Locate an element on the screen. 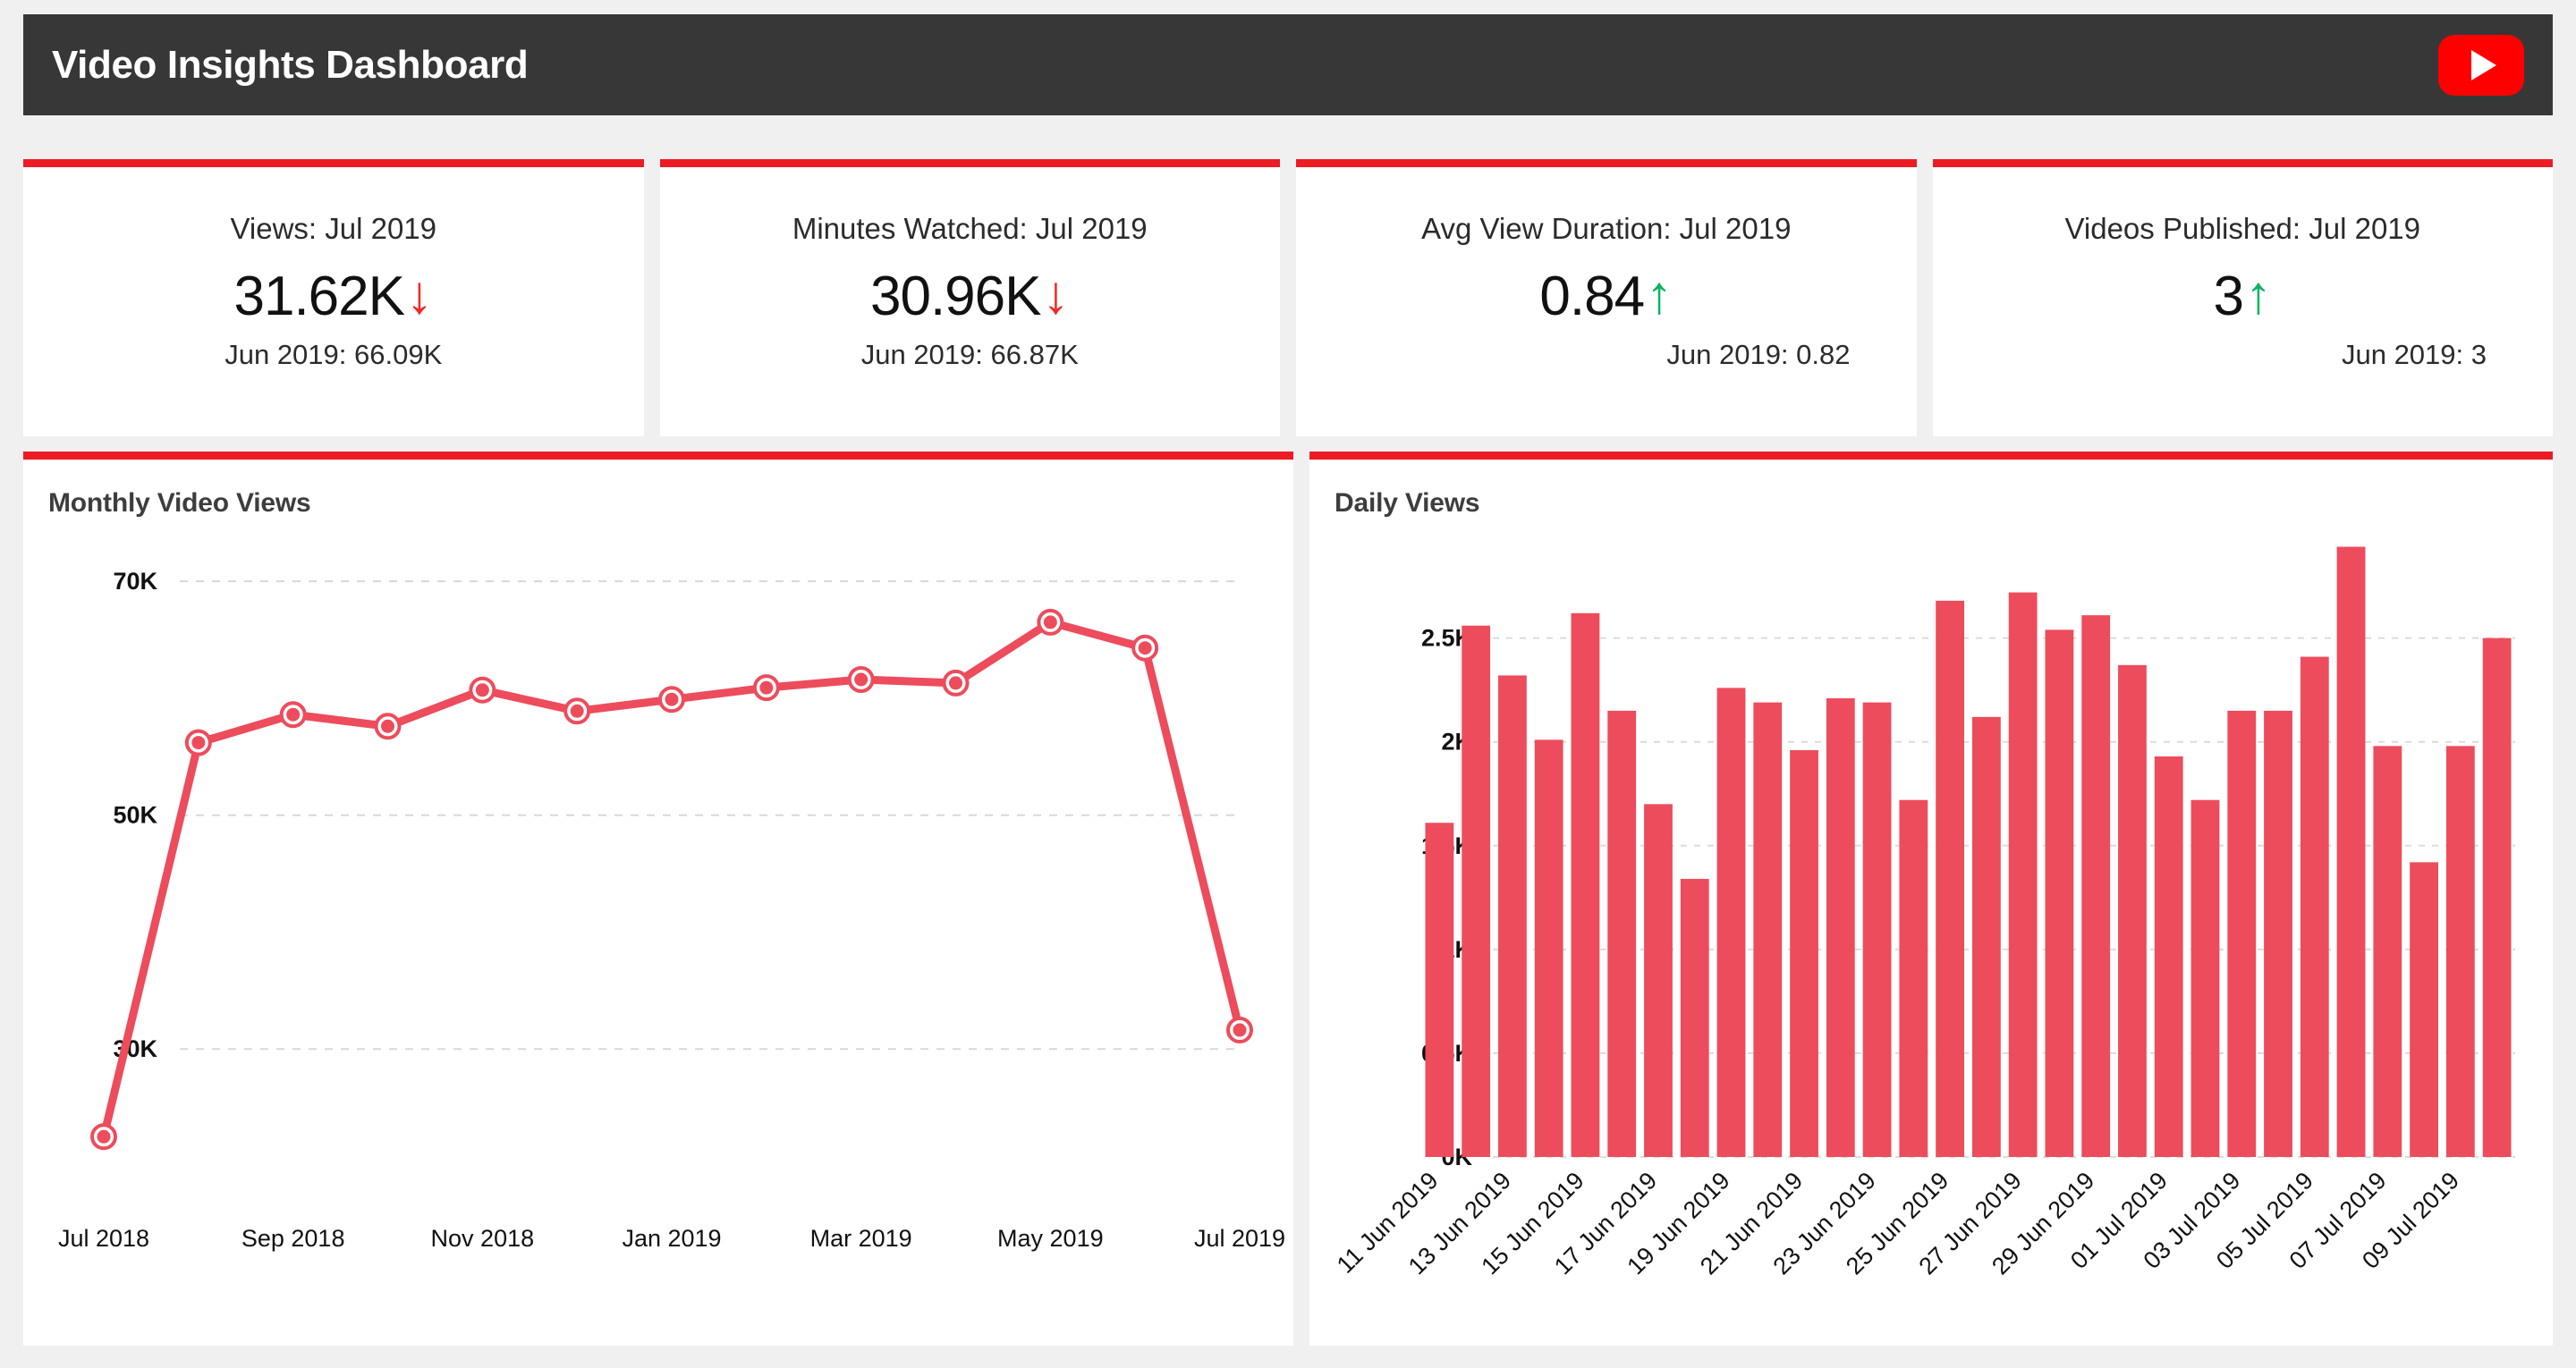 The height and width of the screenshot is (1368, 2576). y-axis-tick-label: 50K is located at coordinates (135, 816).